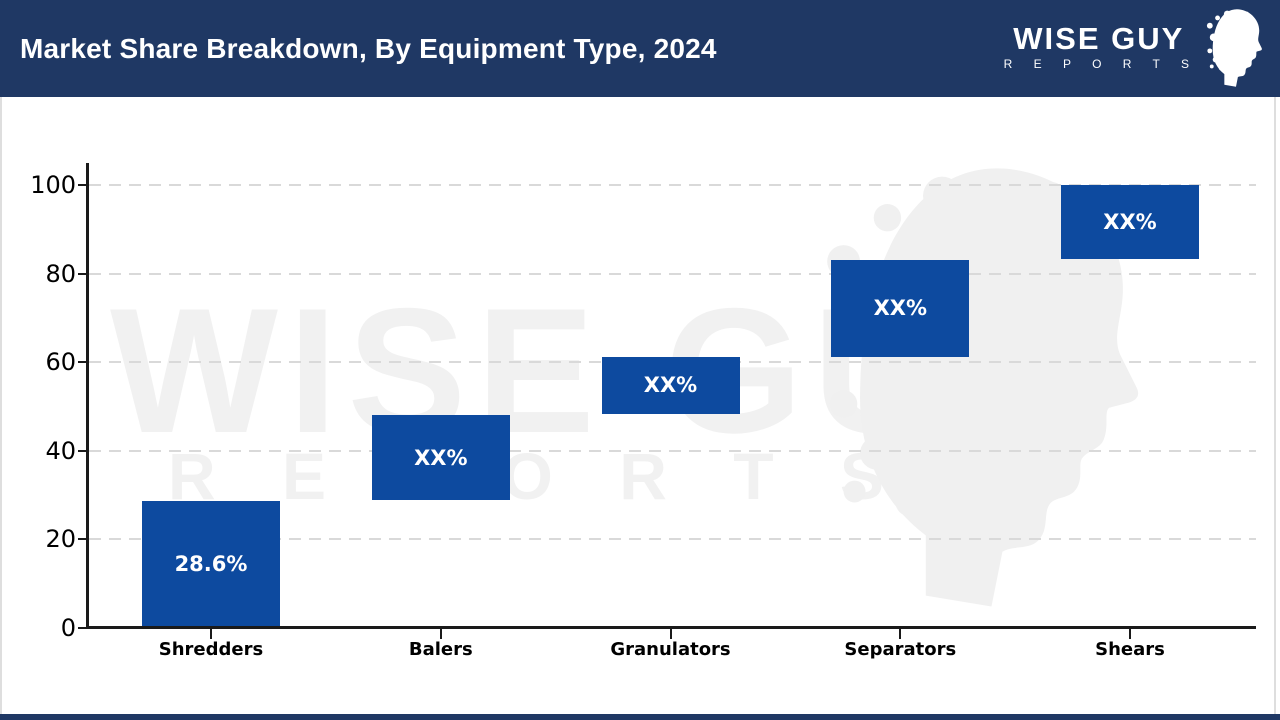 This screenshot has width=1280, height=720. Describe the element at coordinates (1099, 39) in the screenshot. I see `brand-name: WISE GUY` at that location.